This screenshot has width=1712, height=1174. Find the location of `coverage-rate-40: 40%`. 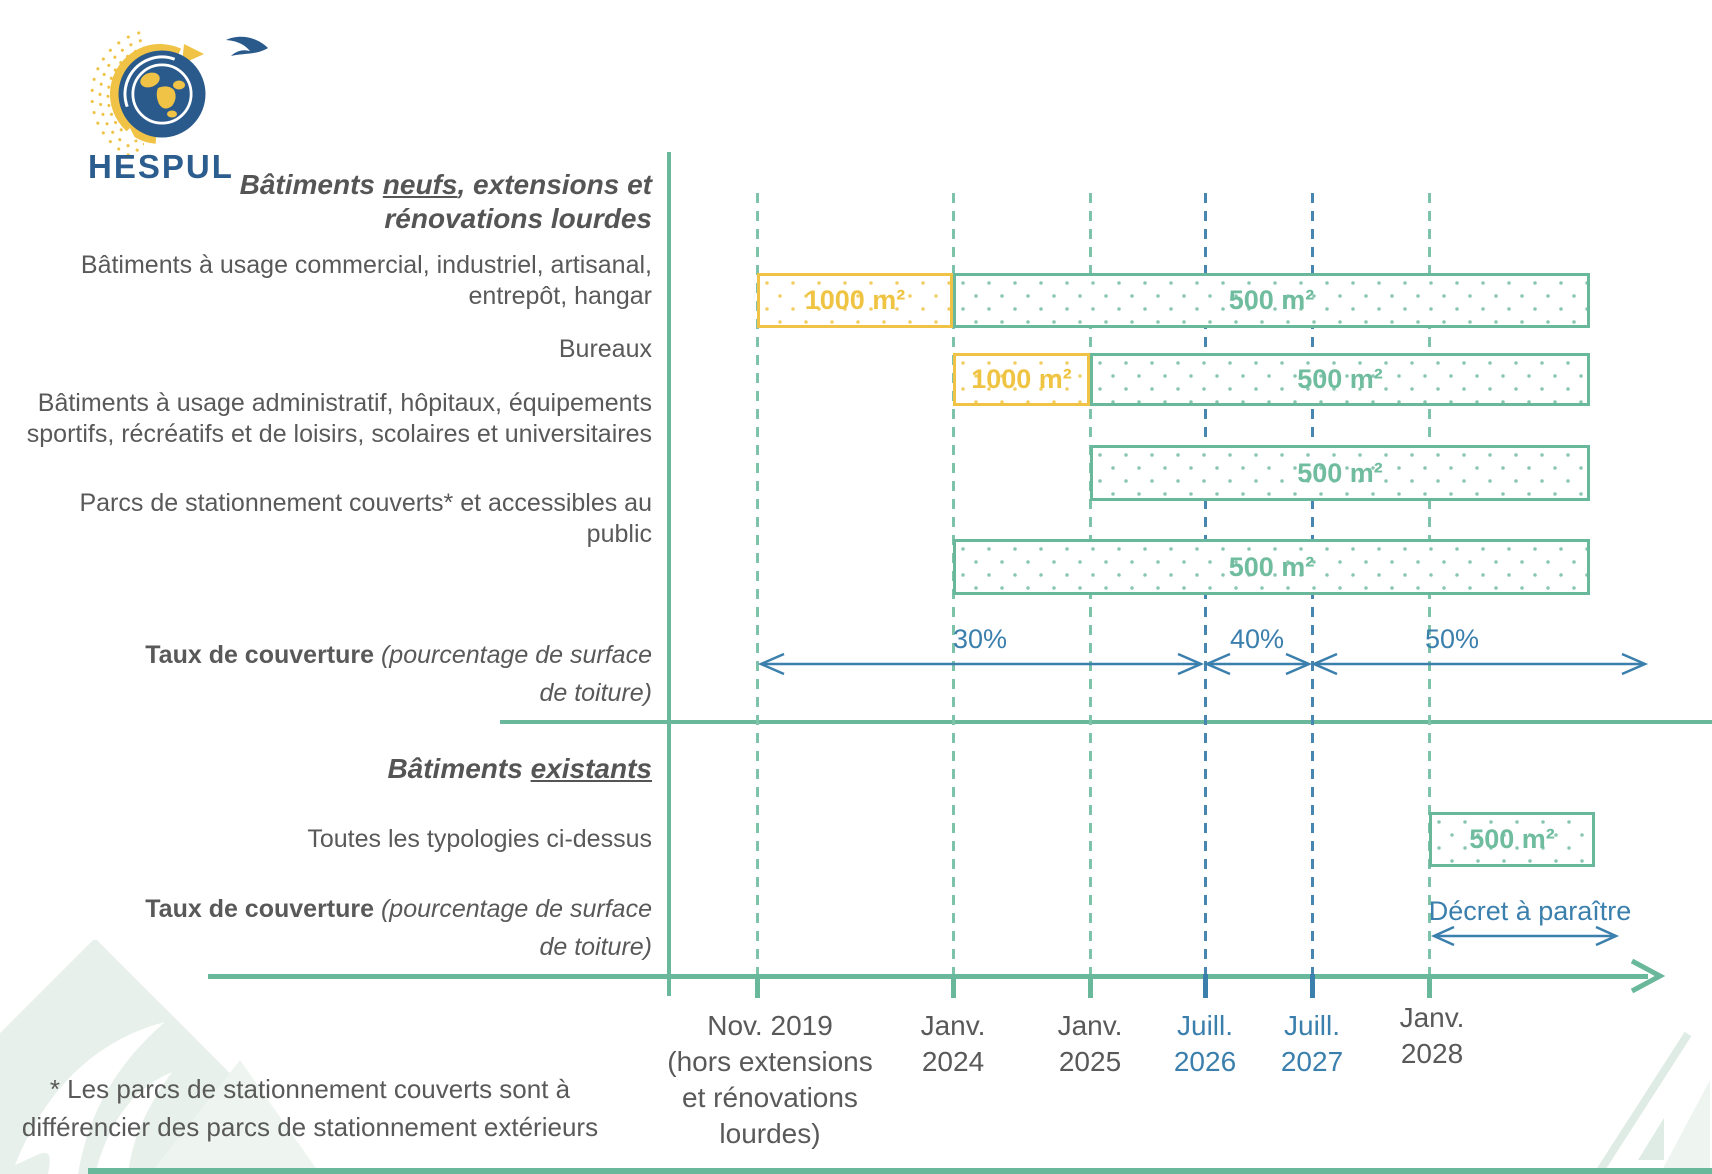

coverage-rate-40: 40% is located at coordinates (1257, 639).